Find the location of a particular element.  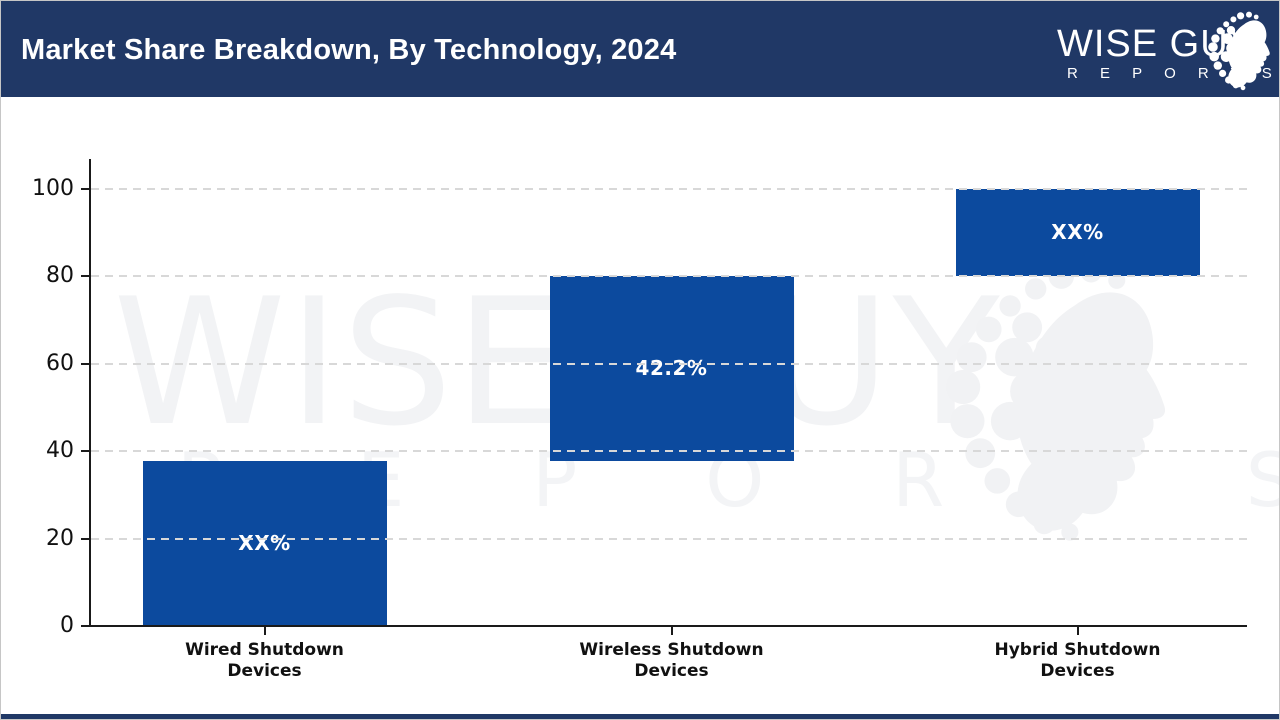

bar-segment-2: 42.2% is located at coordinates (671, 368).